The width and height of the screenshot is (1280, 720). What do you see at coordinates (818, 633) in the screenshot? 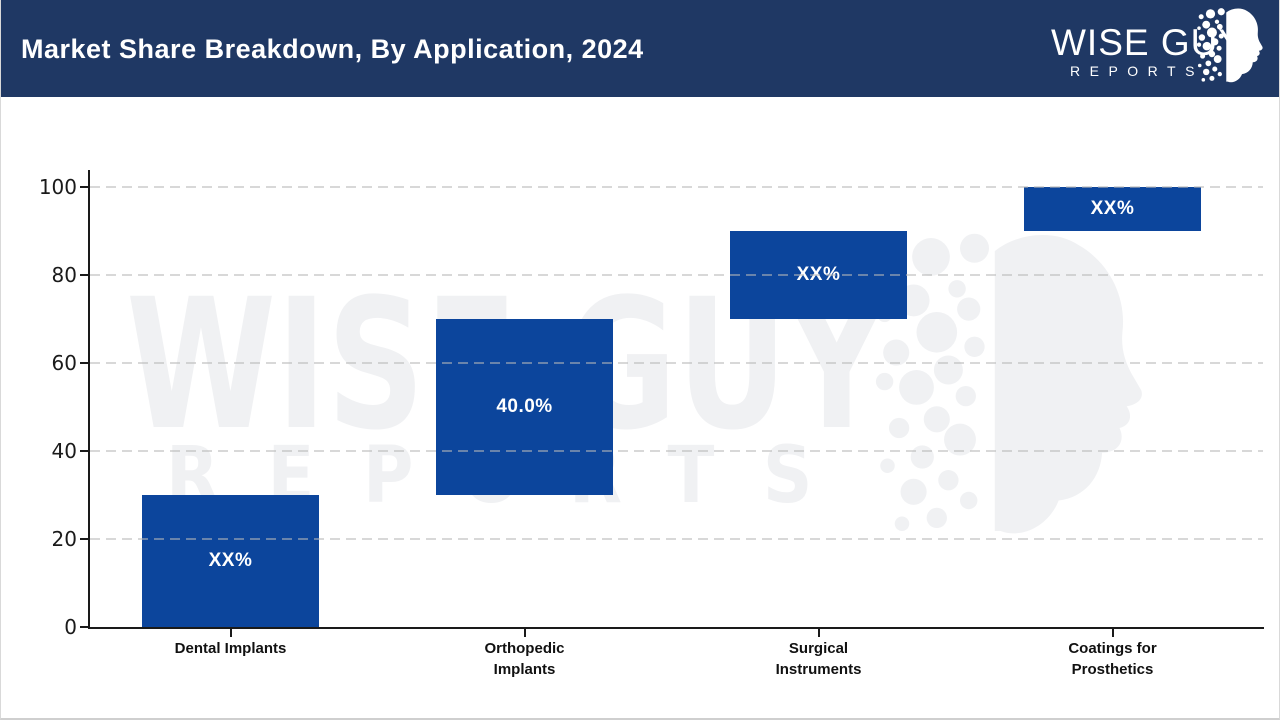
I see `x-tick-mark-surgical-instruments` at bounding box center [818, 633].